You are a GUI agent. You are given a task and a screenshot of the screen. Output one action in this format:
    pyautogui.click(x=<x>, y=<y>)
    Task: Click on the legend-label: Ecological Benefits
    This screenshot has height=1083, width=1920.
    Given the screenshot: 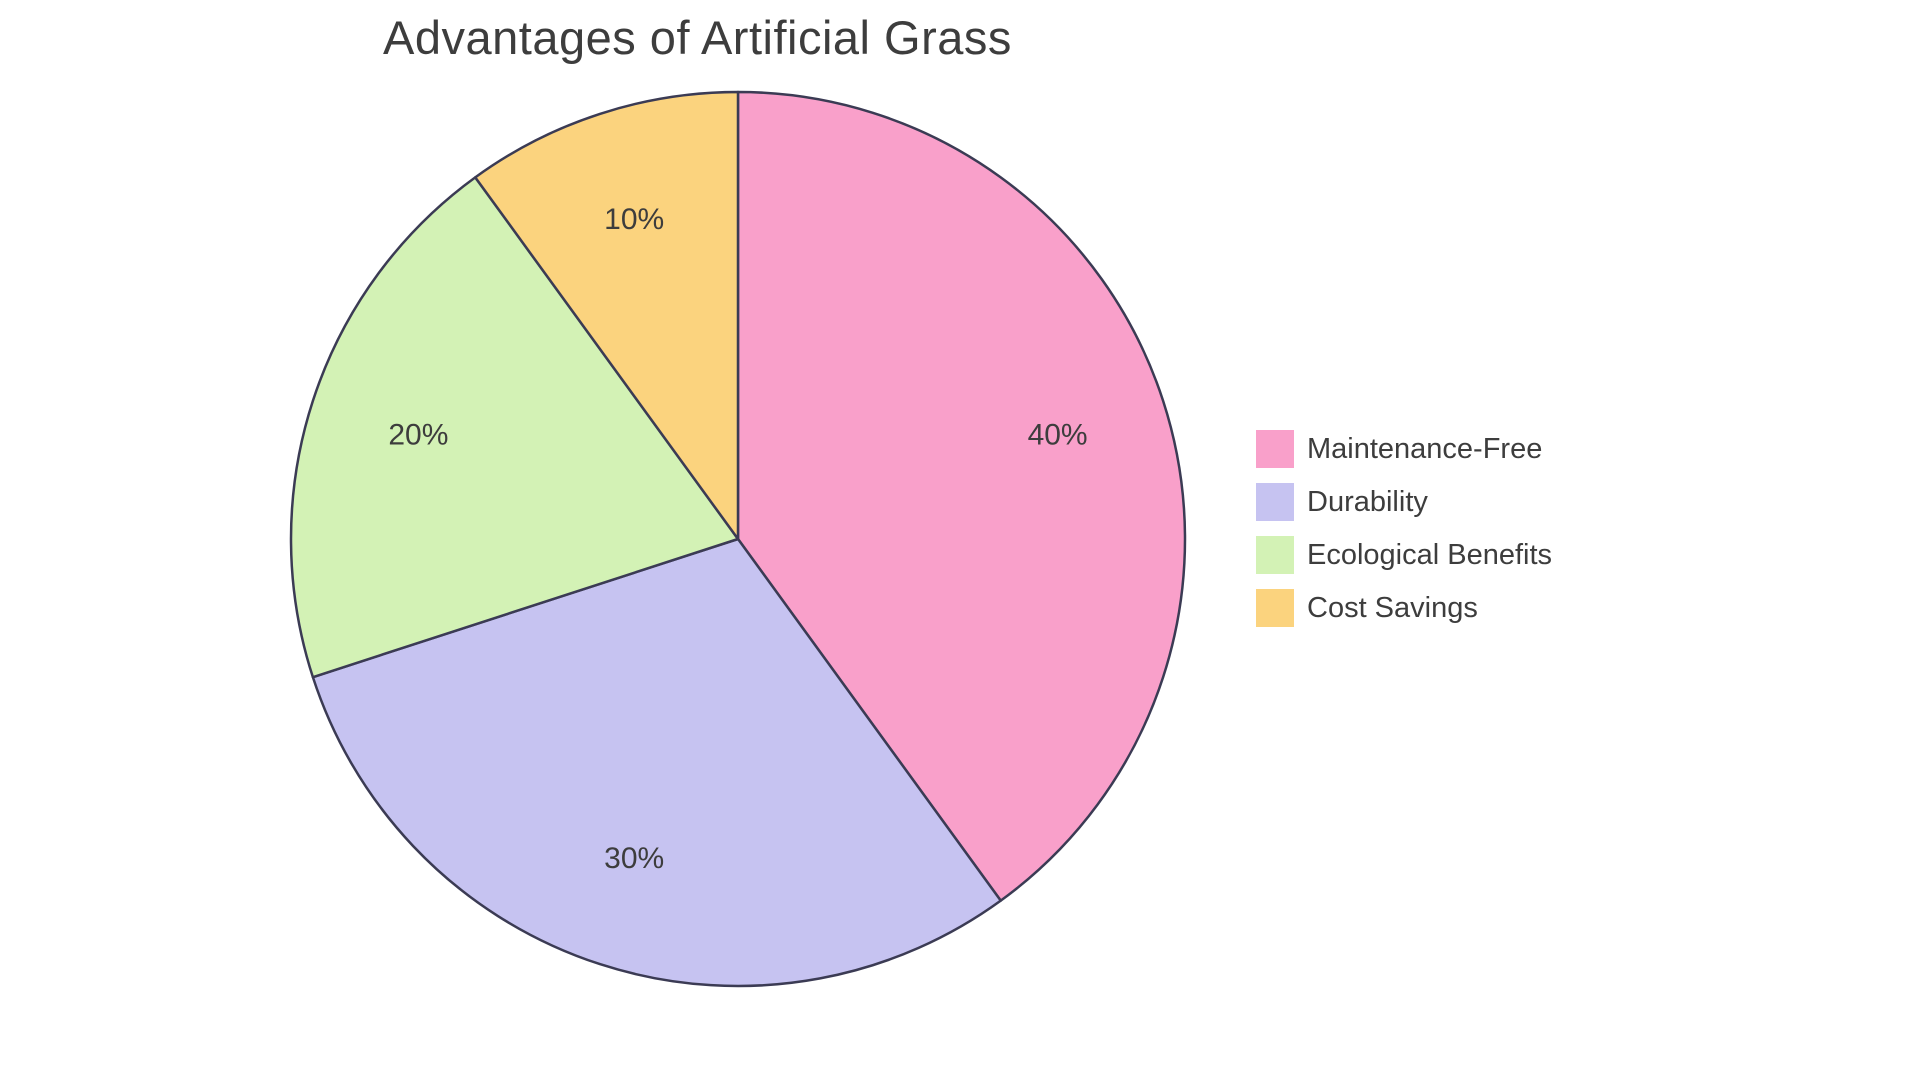 What is the action you would take?
    pyautogui.click(x=1430, y=554)
    